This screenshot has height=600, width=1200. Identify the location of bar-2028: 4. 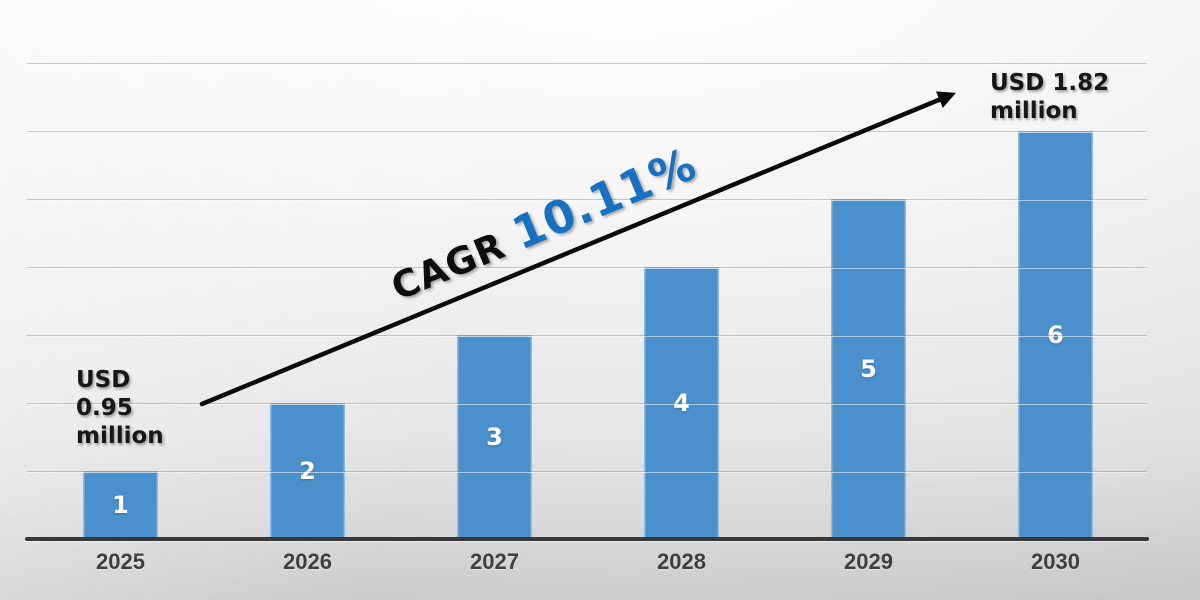
(681, 403).